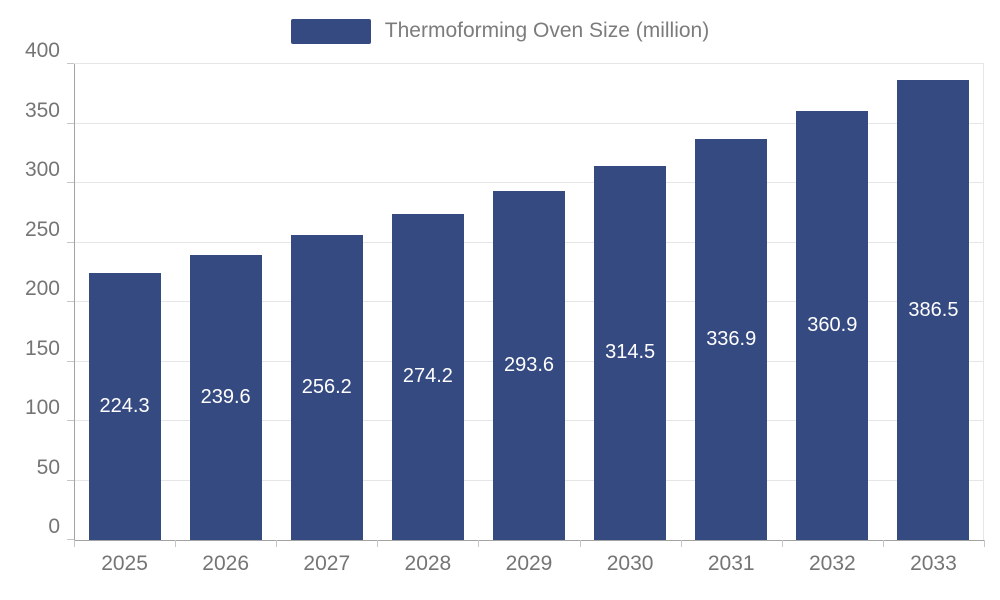 This screenshot has height=600, width=1000. What do you see at coordinates (48, 467) in the screenshot?
I see `y-tick-label-50: 50` at bounding box center [48, 467].